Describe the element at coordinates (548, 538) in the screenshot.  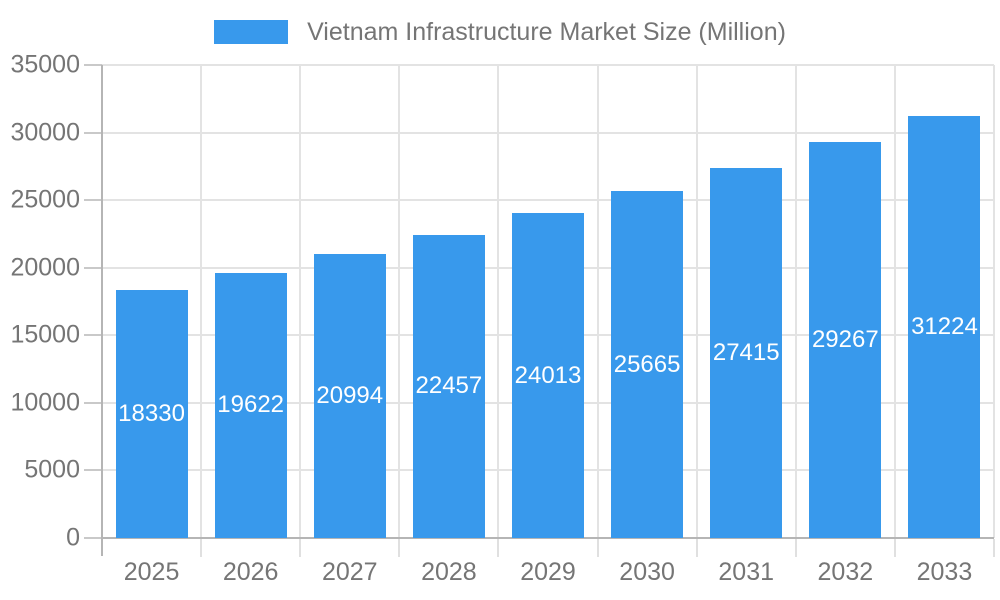
I see `x-axis-line` at that location.